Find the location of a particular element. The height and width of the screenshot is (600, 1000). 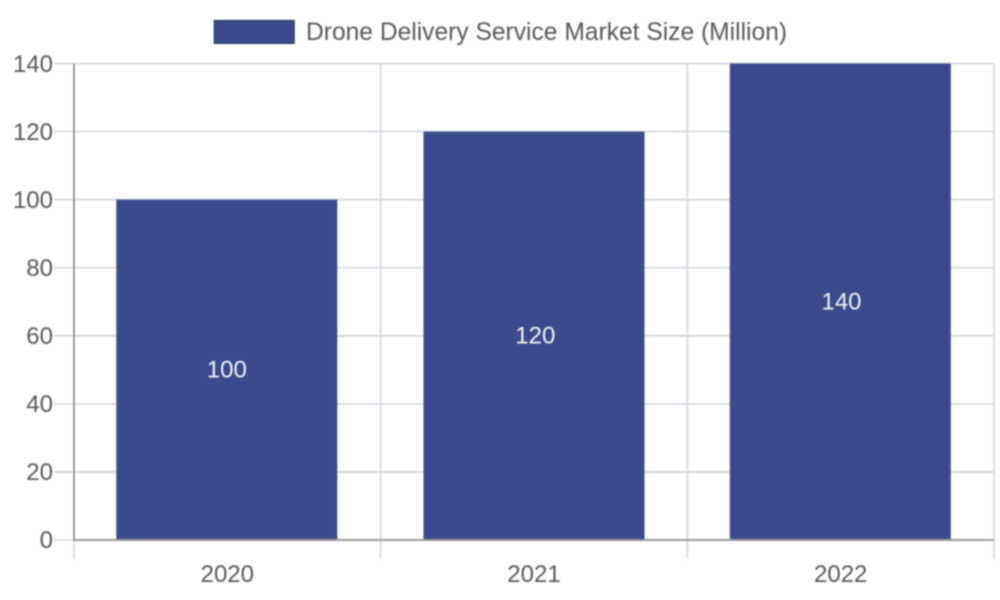

svg-text: 0 is located at coordinates (46, 540).